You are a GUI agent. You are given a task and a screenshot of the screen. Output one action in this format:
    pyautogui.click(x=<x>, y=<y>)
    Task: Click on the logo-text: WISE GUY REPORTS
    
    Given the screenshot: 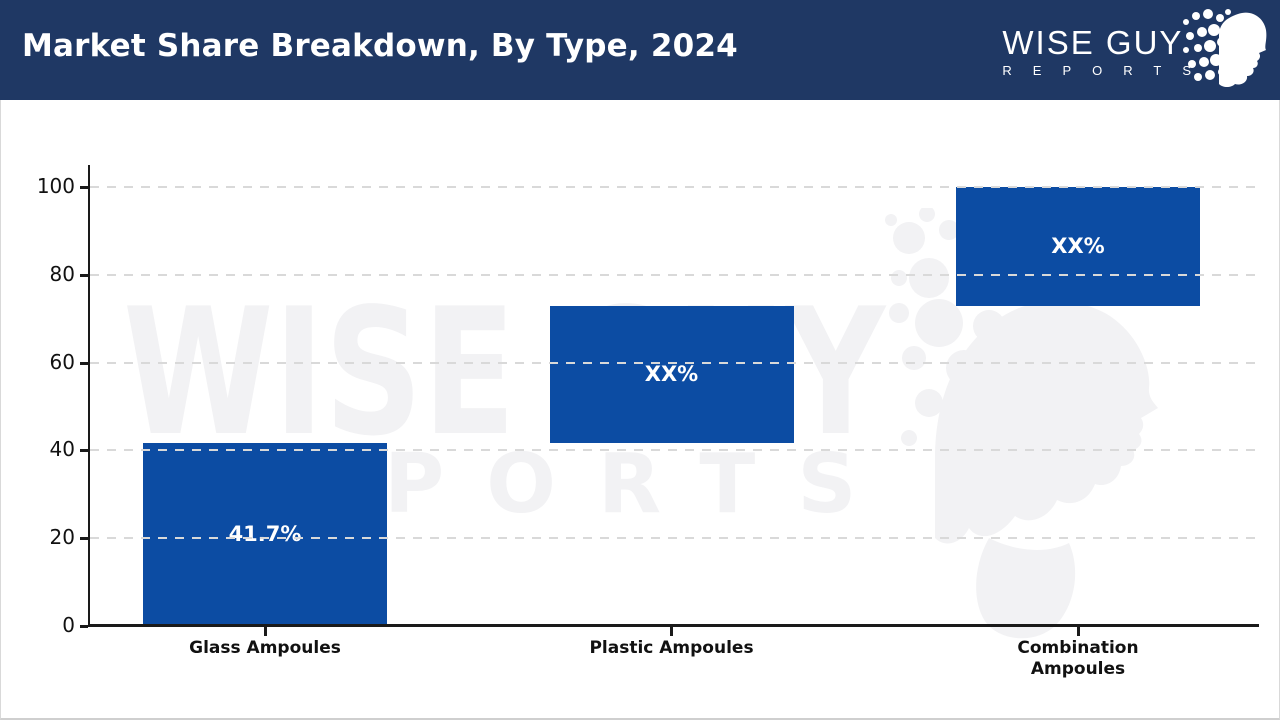 What is the action you would take?
    pyautogui.click(x=1107, y=52)
    